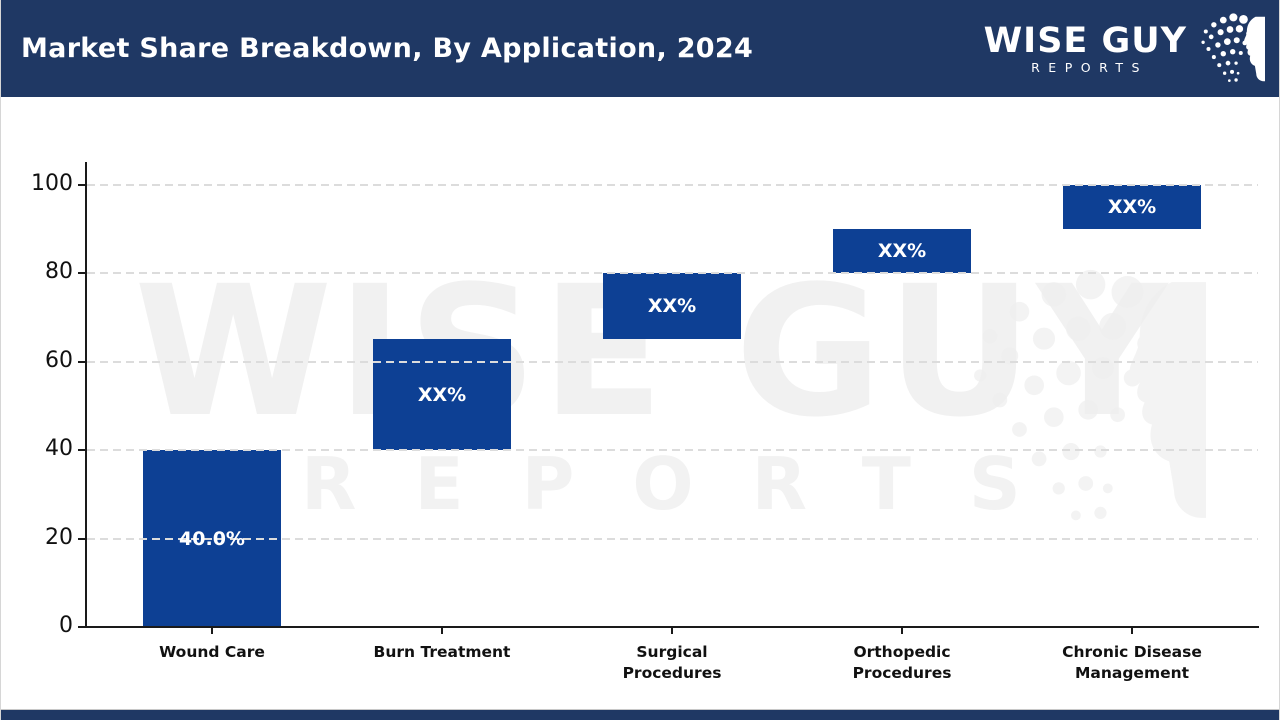 Image resolution: width=1280 pixels, height=720 pixels. What do you see at coordinates (1233, 47) in the screenshot?
I see `dotted-head-icon` at bounding box center [1233, 47].